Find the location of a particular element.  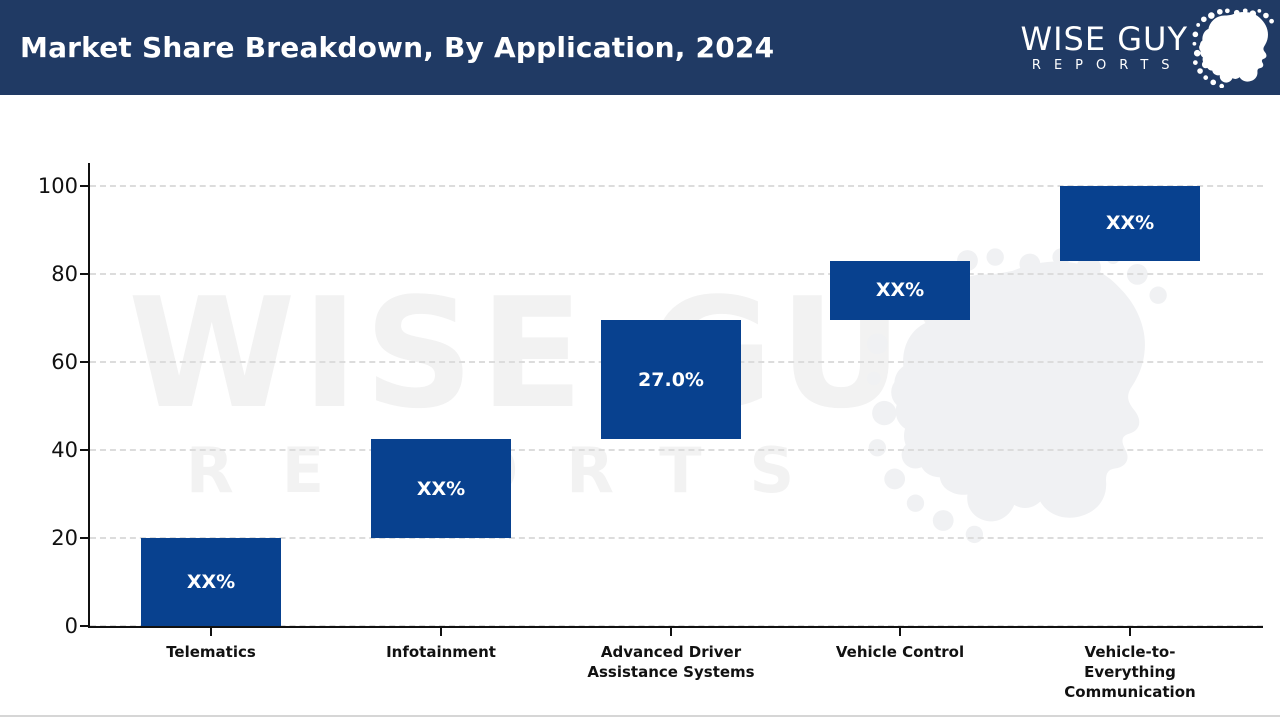

logo-subtitle: REPORTS is located at coordinates (1107, 65).